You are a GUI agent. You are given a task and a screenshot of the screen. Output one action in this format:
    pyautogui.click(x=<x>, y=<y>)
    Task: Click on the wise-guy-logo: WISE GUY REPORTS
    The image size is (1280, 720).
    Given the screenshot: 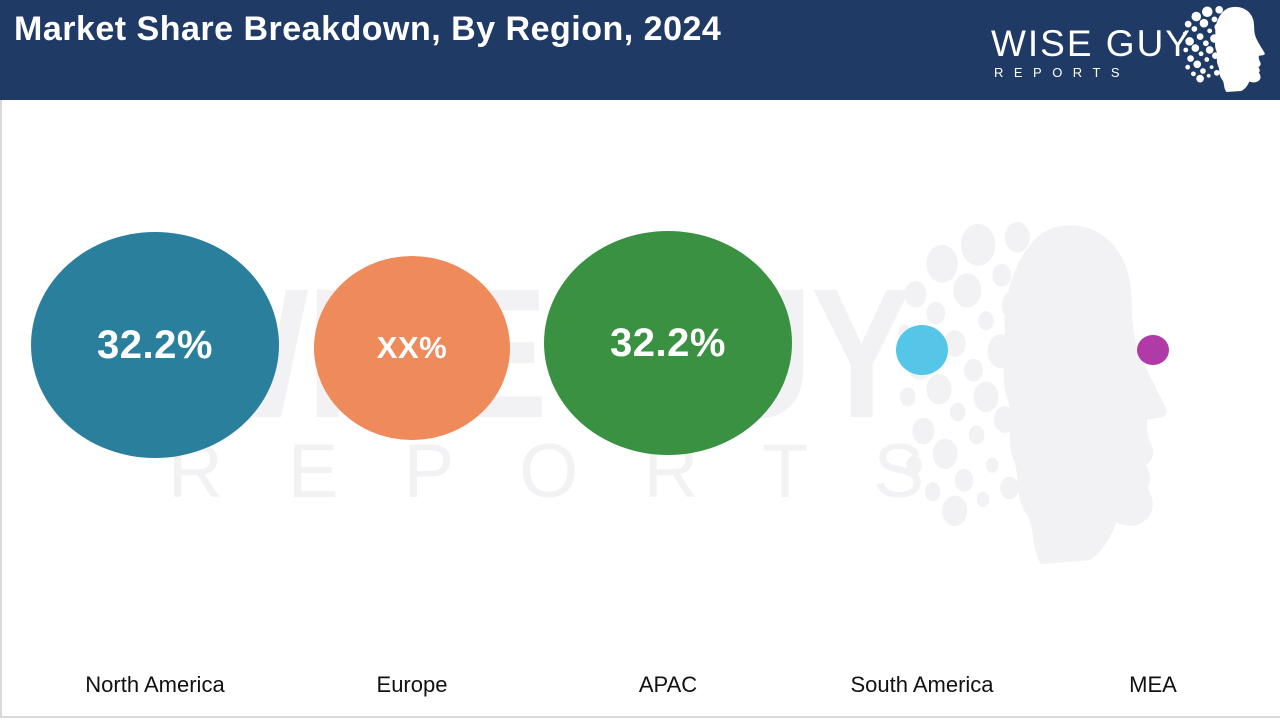 What is the action you would take?
    pyautogui.click(x=1131, y=49)
    